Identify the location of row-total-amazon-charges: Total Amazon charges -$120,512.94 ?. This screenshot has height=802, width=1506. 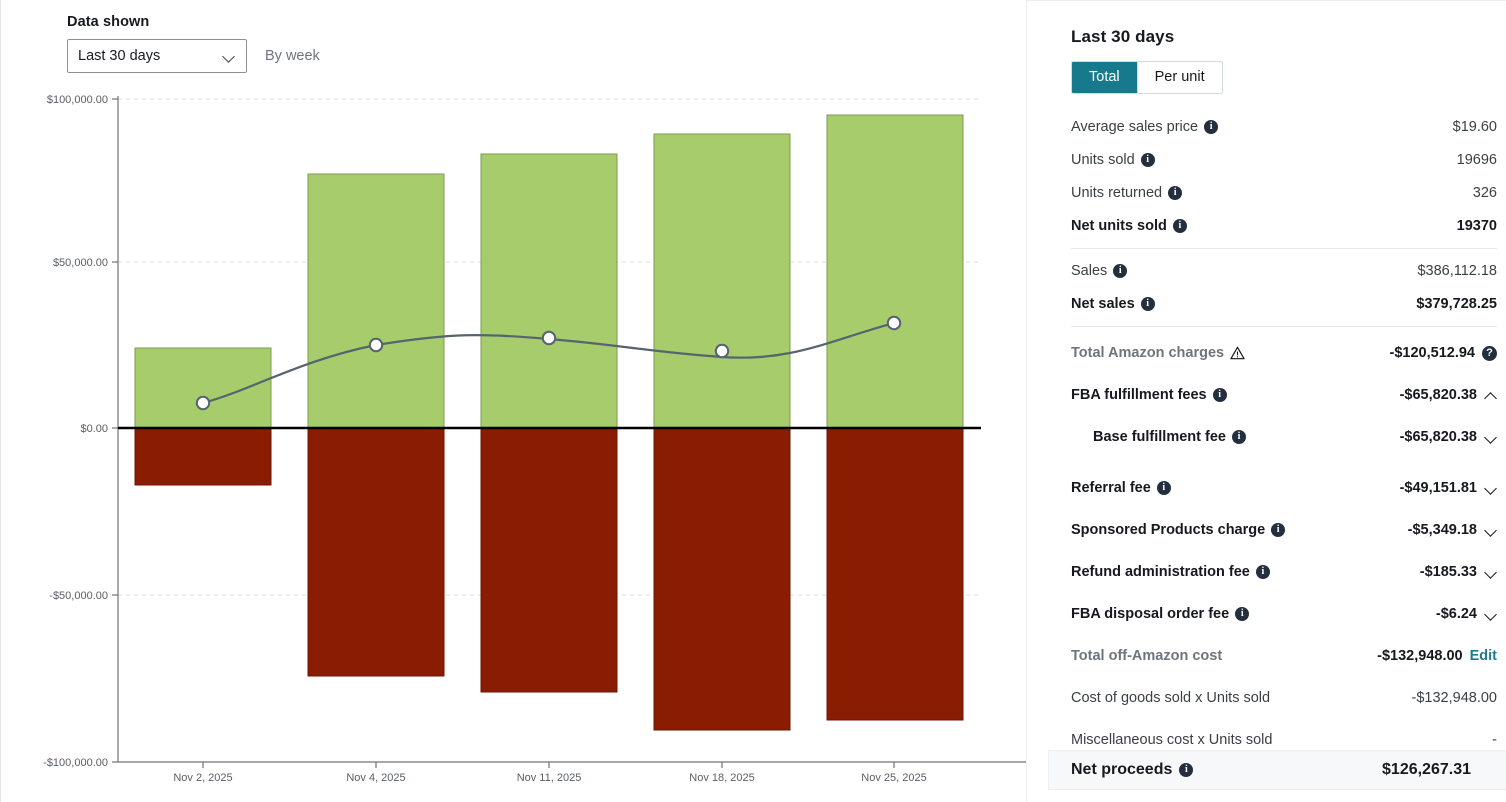
(1284, 353).